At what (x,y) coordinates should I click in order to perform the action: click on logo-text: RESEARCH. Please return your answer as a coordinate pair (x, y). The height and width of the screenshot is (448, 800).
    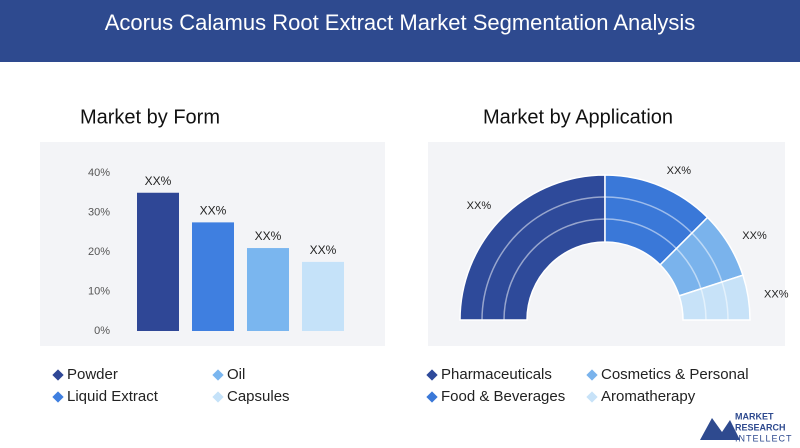
    Looking at the image, I should click on (760, 427).